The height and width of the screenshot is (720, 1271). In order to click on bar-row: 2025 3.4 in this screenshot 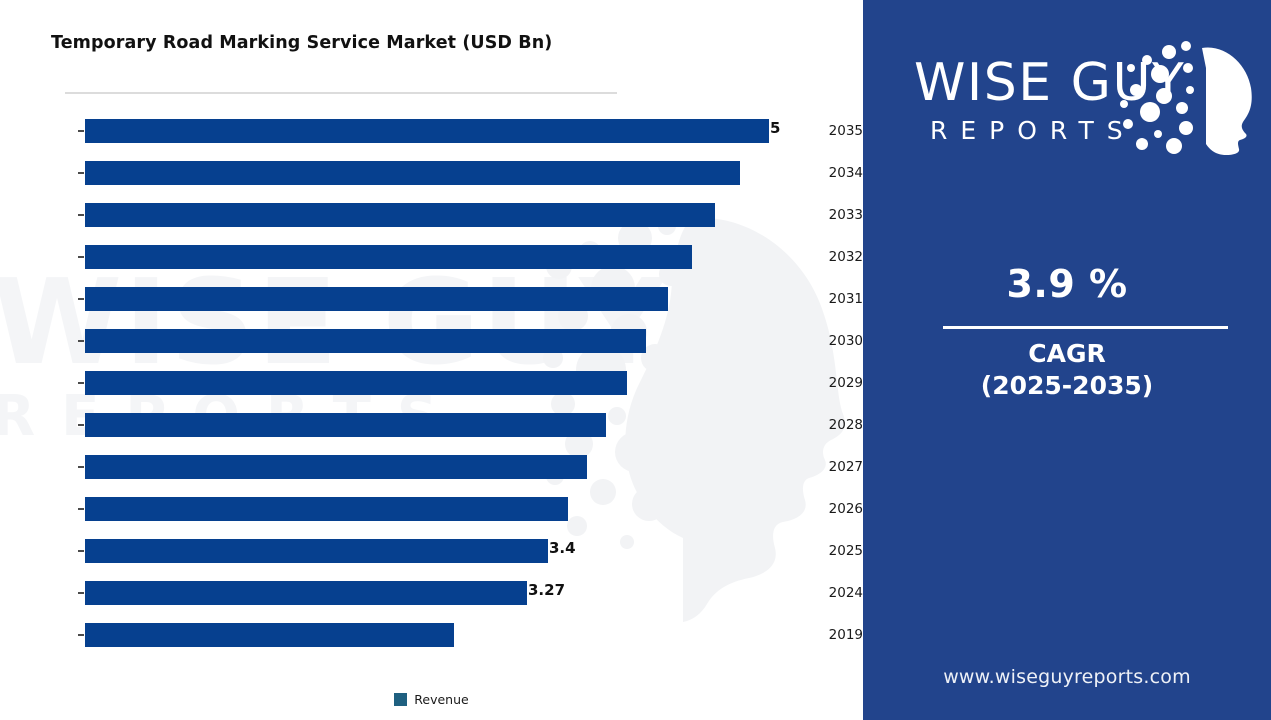, I will do `click(431, 551)`.